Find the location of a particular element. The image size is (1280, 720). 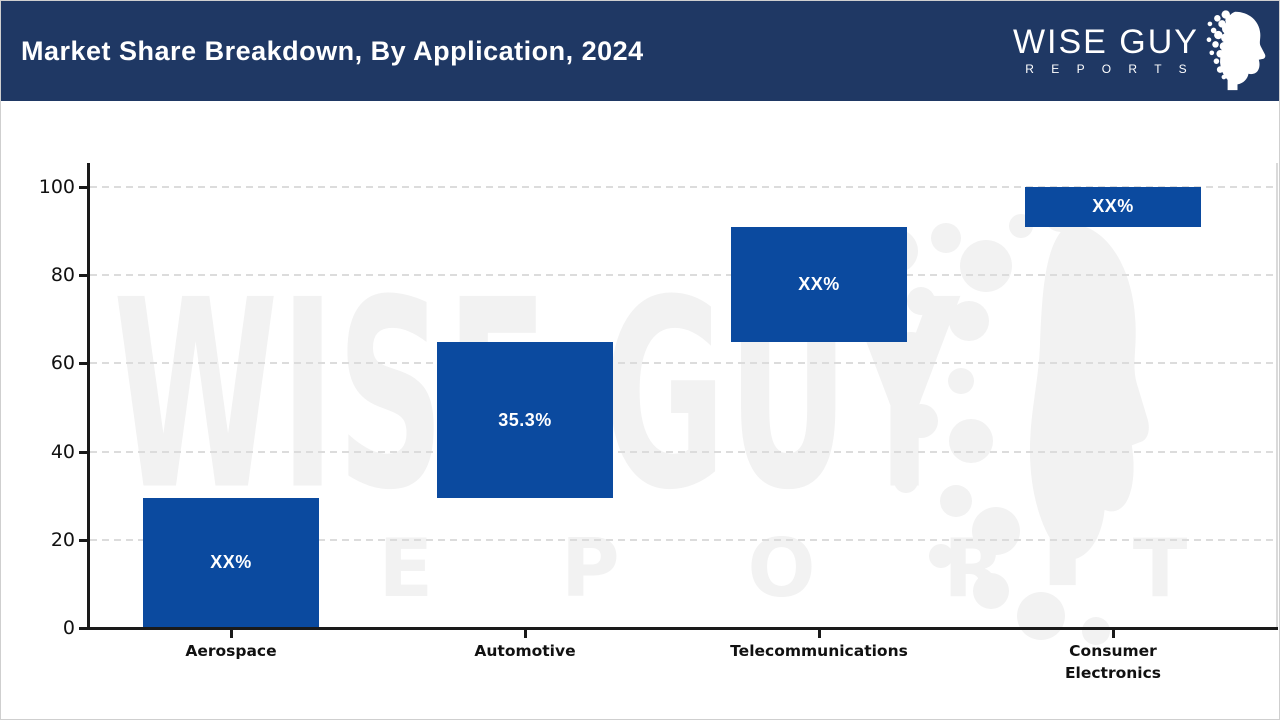

y-axis-spine is located at coordinates (88, 396).